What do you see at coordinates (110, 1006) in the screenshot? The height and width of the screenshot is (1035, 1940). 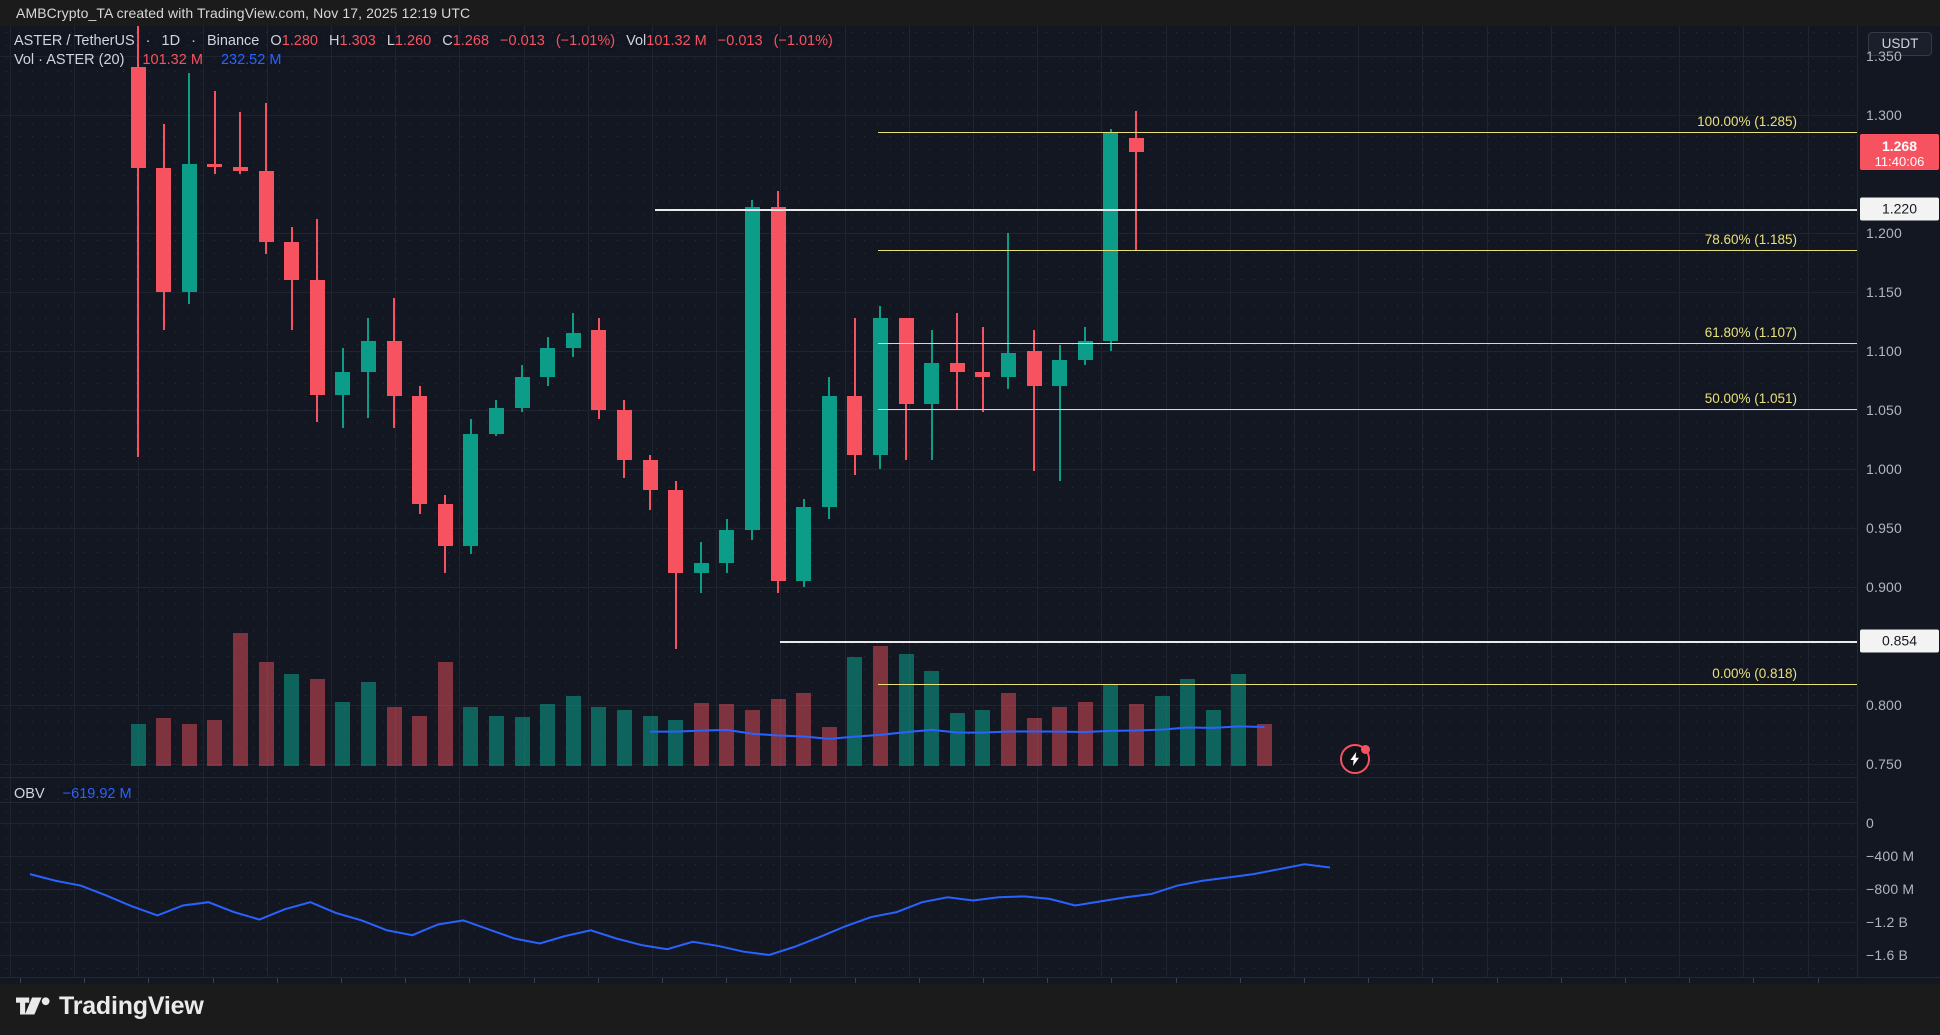 I see `tradingview-logo: TradingView` at bounding box center [110, 1006].